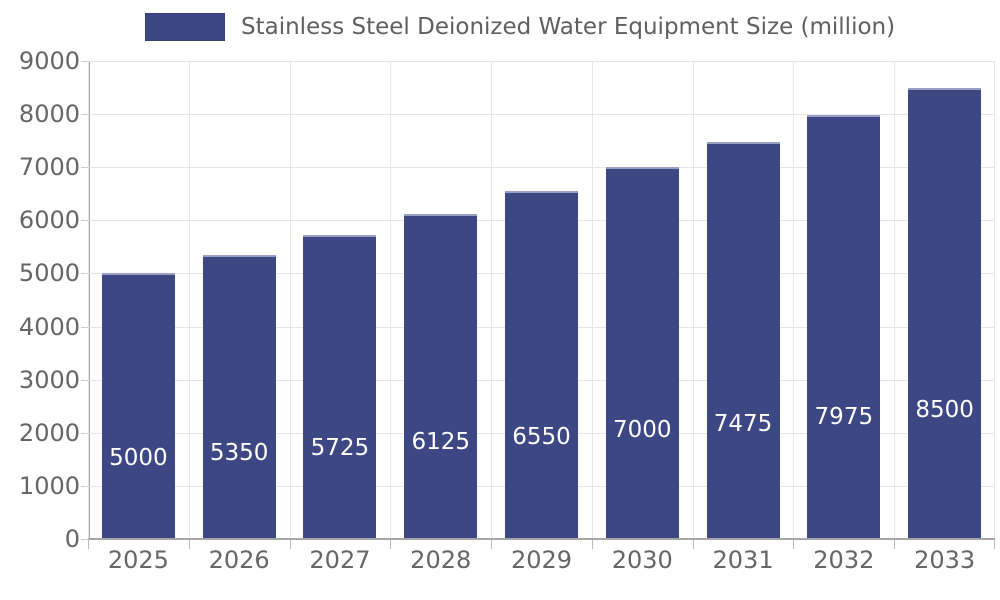  What do you see at coordinates (340, 560) in the screenshot?
I see `x-axis-tick-label-2027: 2027` at bounding box center [340, 560].